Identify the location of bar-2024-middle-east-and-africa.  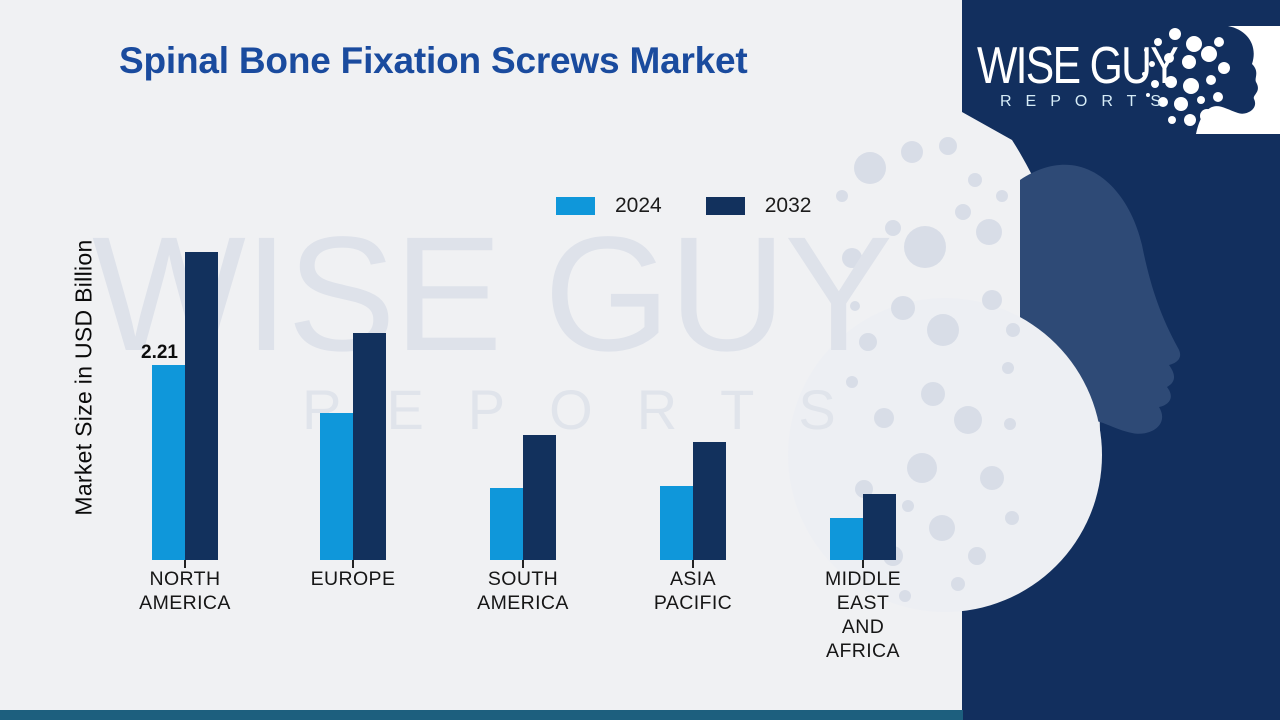
(846, 539).